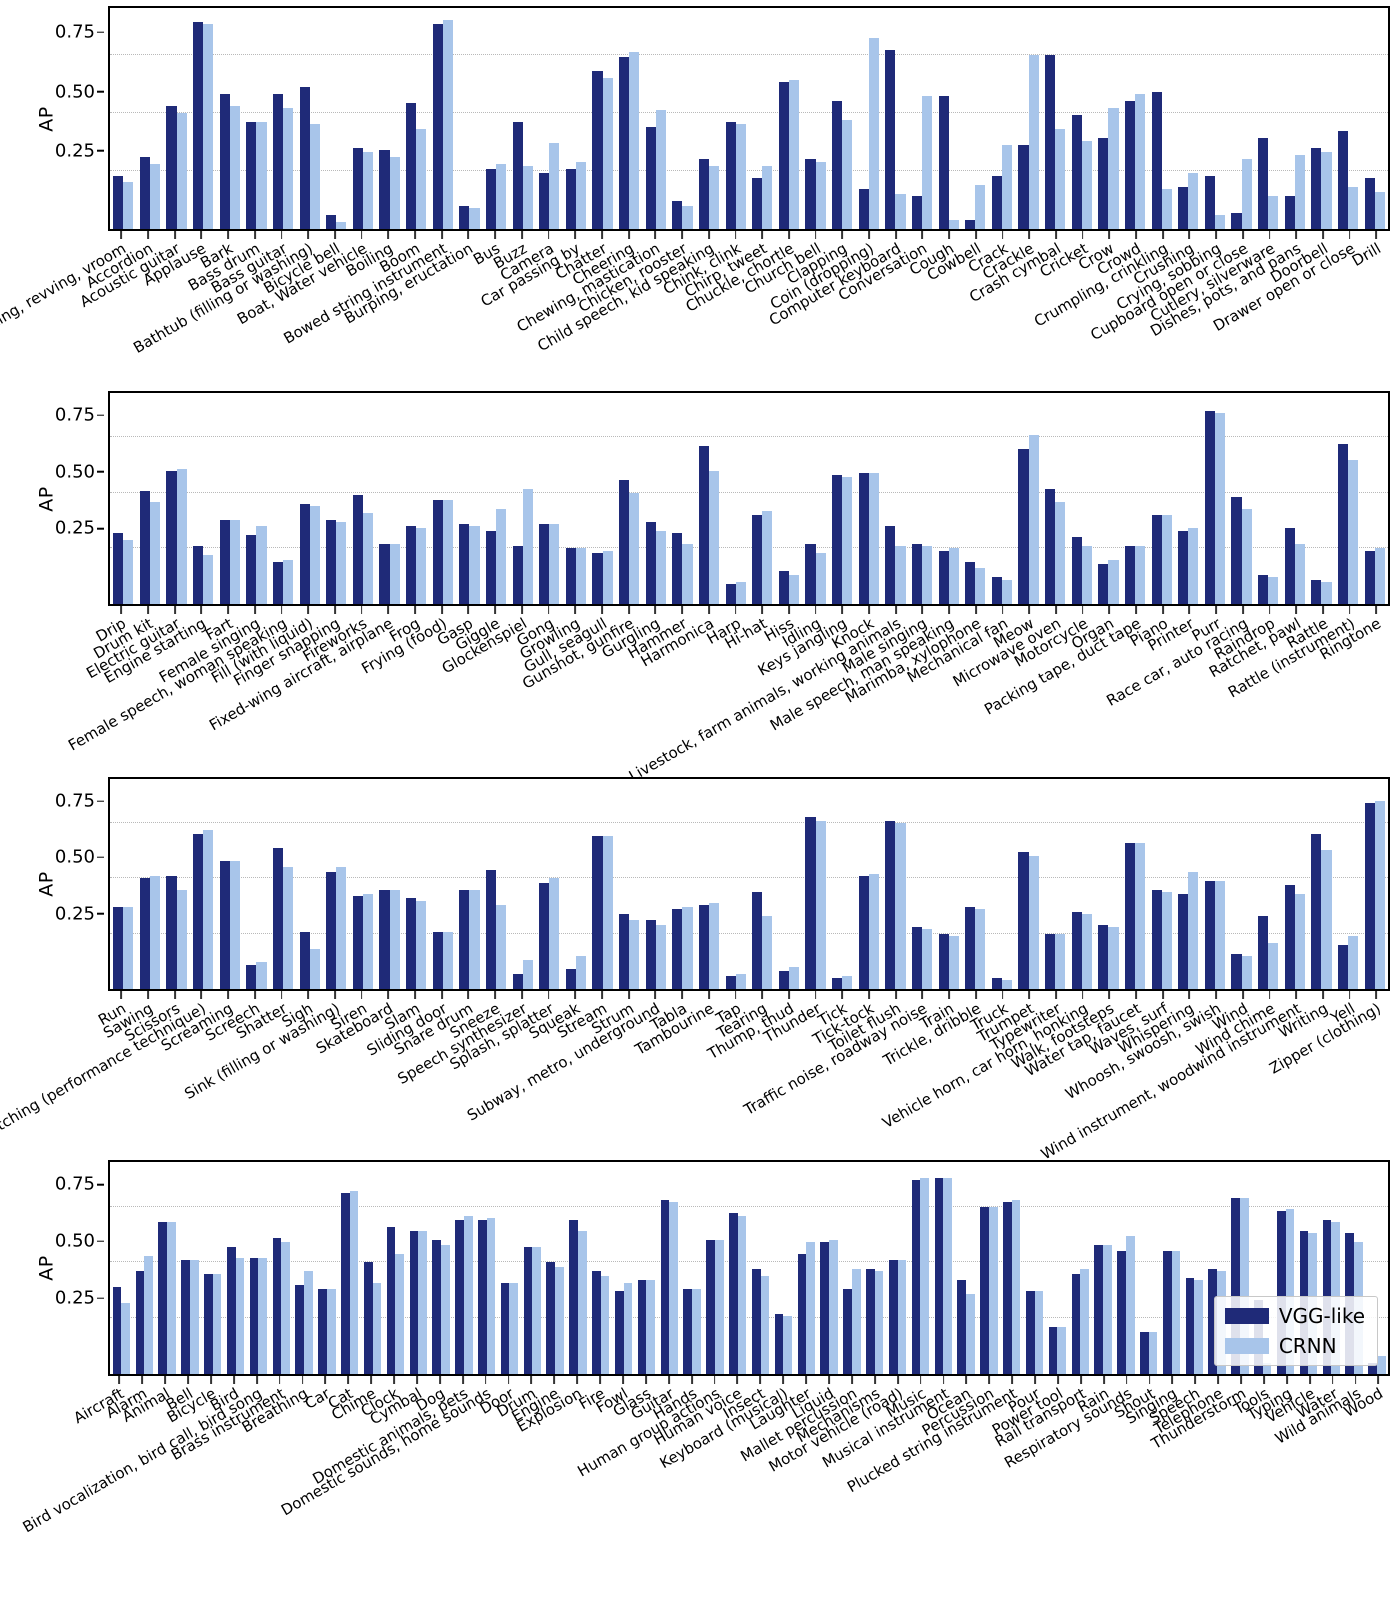 The width and height of the screenshot is (1396, 1617). Describe the element at coordinates (79, 857) in the screenshot. I see `panel-3-y-tick-label: 0.50` at that location.